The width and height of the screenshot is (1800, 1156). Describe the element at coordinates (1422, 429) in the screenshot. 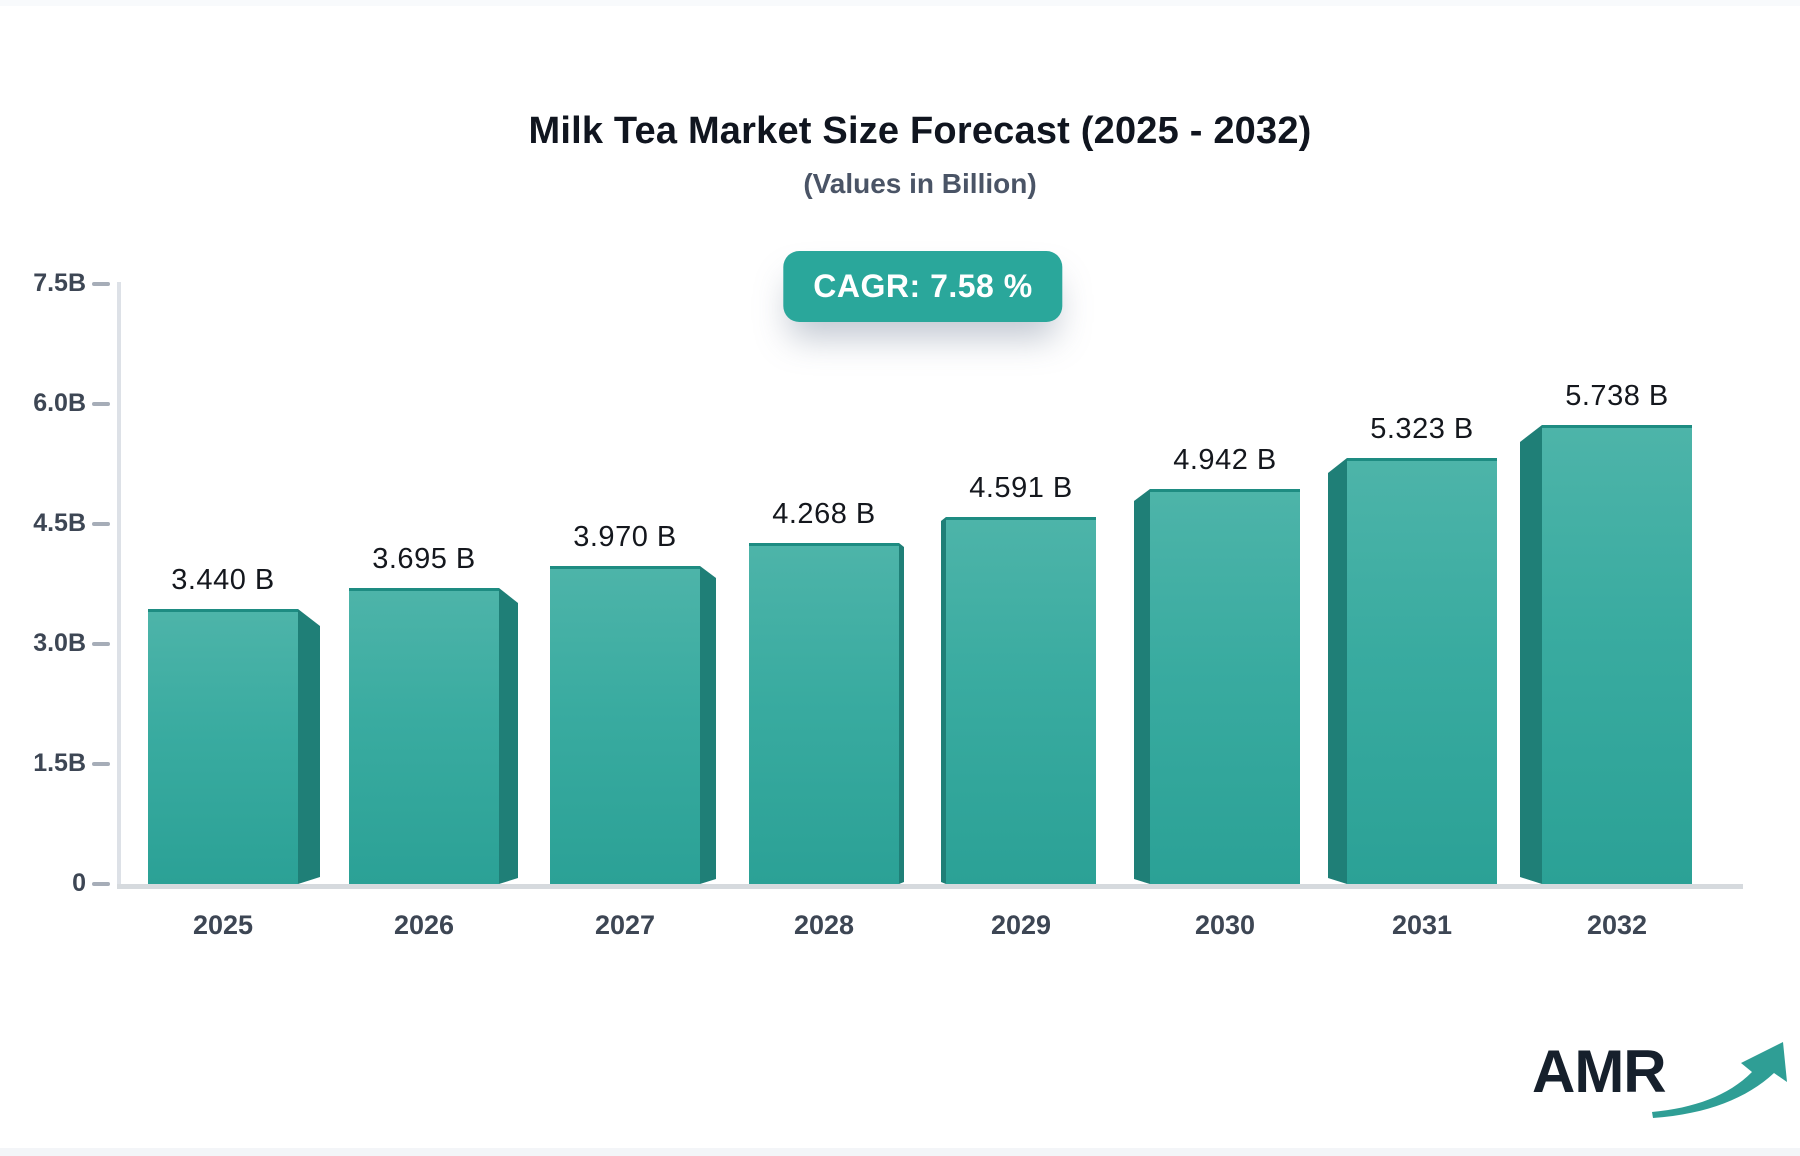

I see `bar-value-label: 5.323 B` at that location.